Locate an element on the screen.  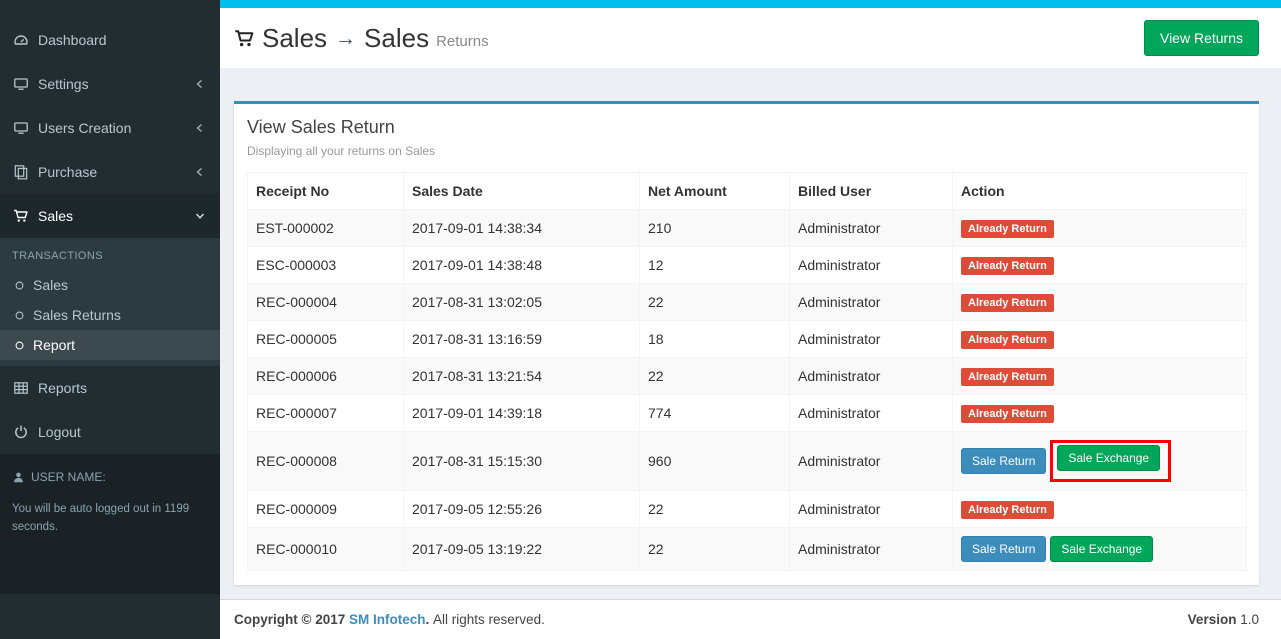
receipt-no-cell: REC-000008 is located at coordinates (325, 461).